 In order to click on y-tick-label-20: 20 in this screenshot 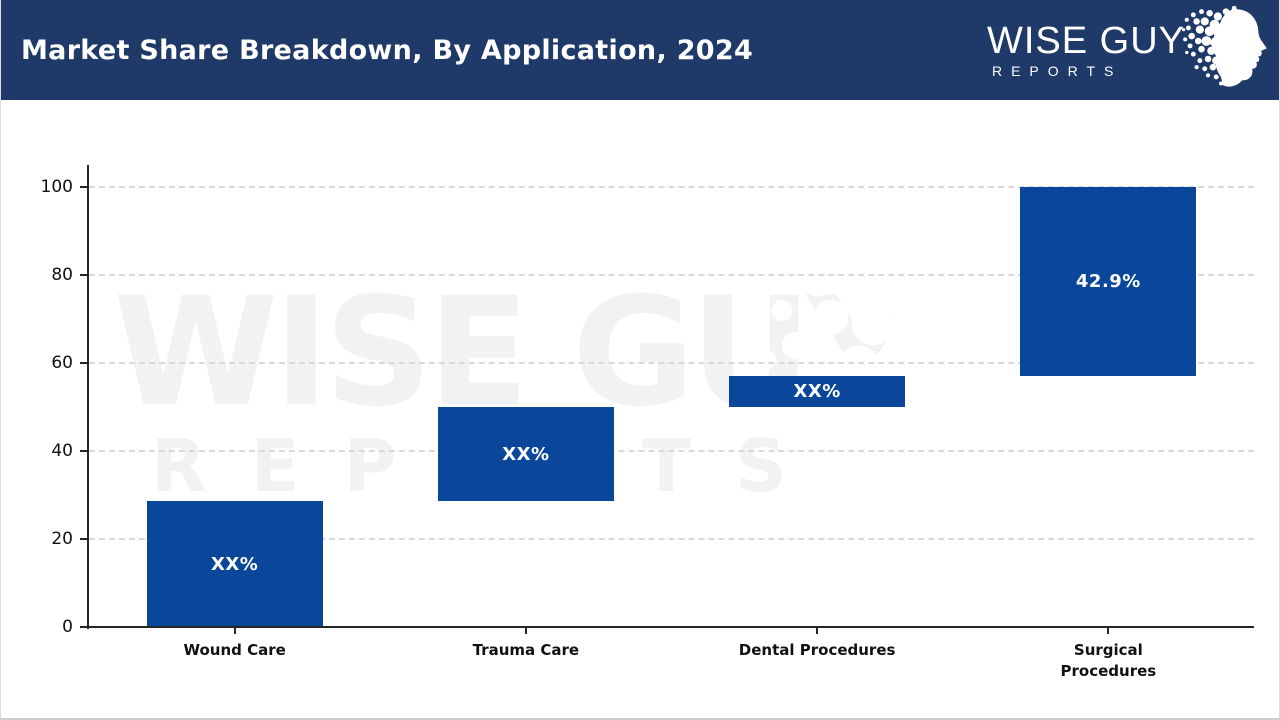, I will do `click(62, 539)`.